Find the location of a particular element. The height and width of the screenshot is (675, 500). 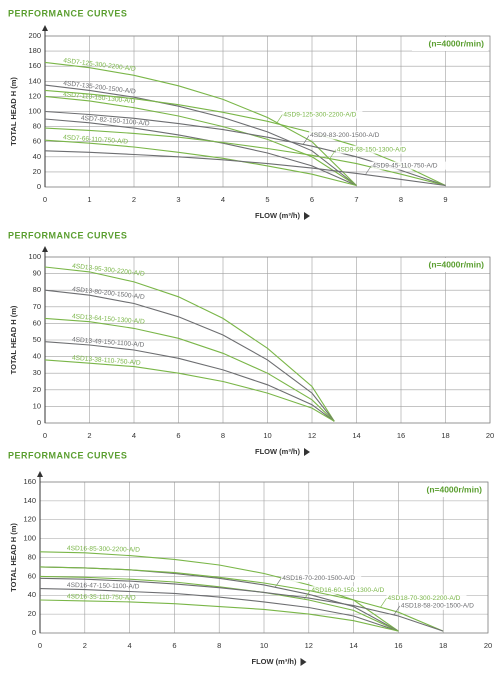

curve-label: 4SD18-70-300-2200-A/D is located at coordinates (423, 598).